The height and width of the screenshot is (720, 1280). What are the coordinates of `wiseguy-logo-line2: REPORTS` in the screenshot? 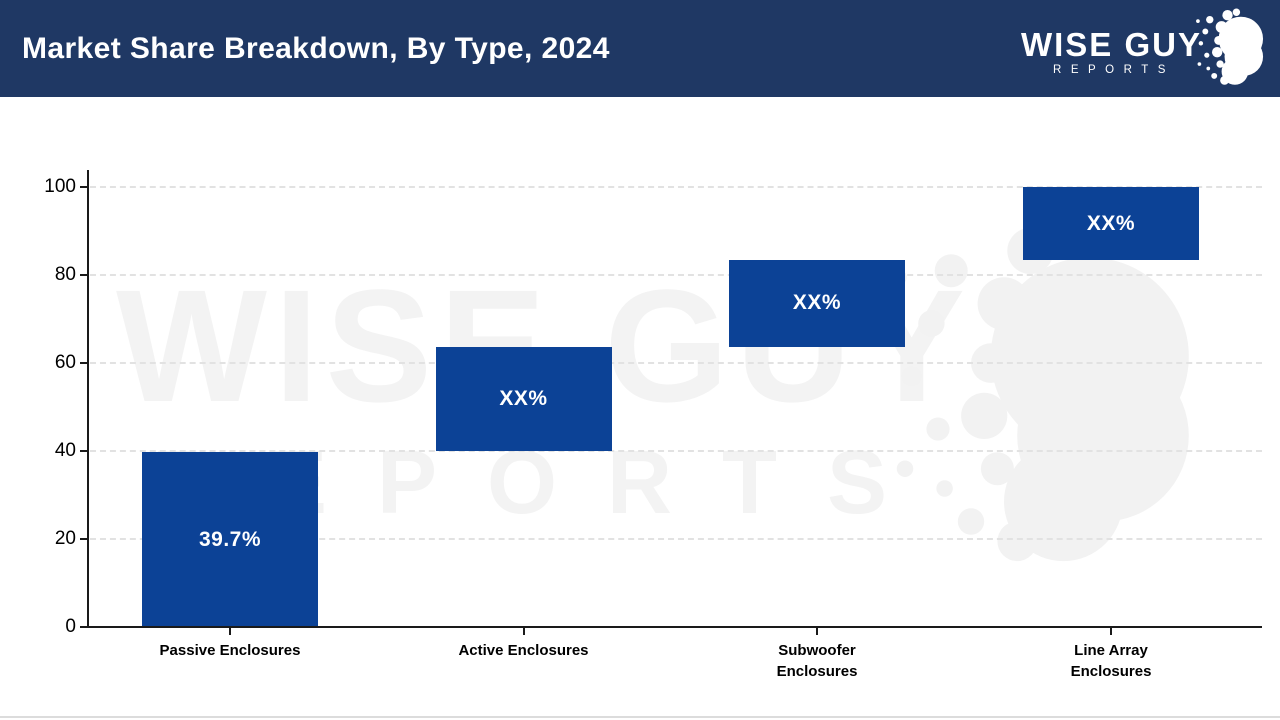 It's located at (1114, 69).